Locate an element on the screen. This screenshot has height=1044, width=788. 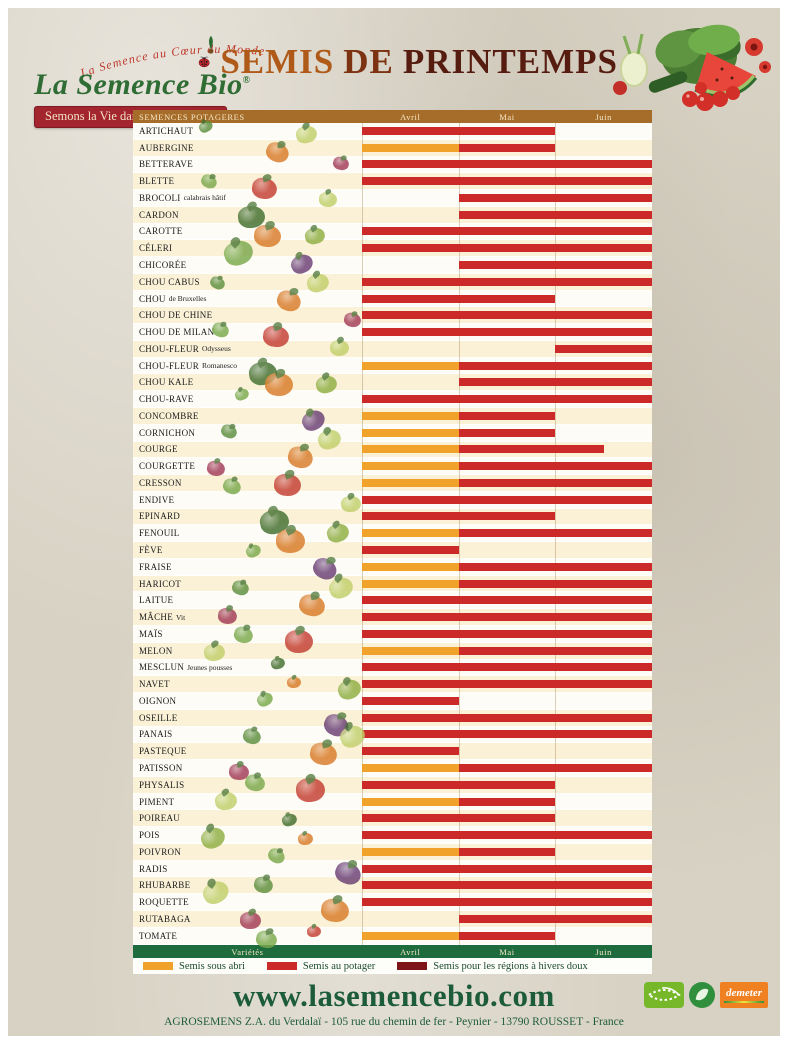
table-row: HARICOT is located at coordinates (392, 584).